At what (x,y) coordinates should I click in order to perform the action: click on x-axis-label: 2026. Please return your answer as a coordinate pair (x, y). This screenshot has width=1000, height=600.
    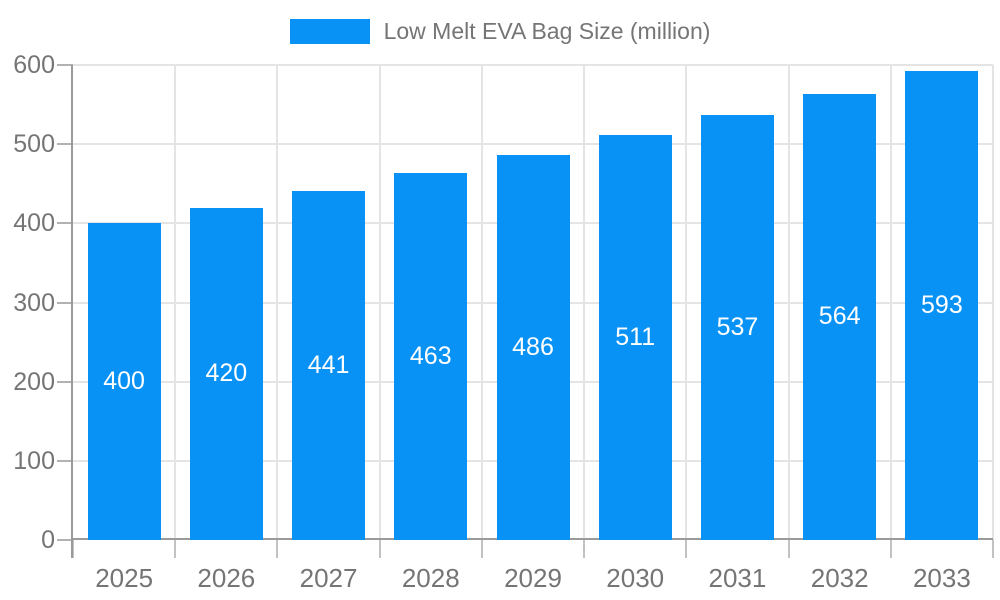
    Looking at the image, I should click on (226, 578).